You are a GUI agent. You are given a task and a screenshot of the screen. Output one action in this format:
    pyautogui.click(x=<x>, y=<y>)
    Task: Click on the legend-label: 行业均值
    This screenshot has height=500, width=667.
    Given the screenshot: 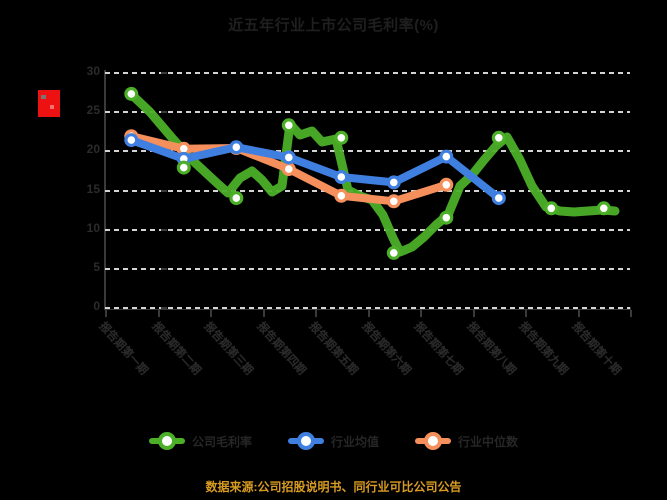 What is the action you would take?
    pyautogui.click(x=354, y=441)
    